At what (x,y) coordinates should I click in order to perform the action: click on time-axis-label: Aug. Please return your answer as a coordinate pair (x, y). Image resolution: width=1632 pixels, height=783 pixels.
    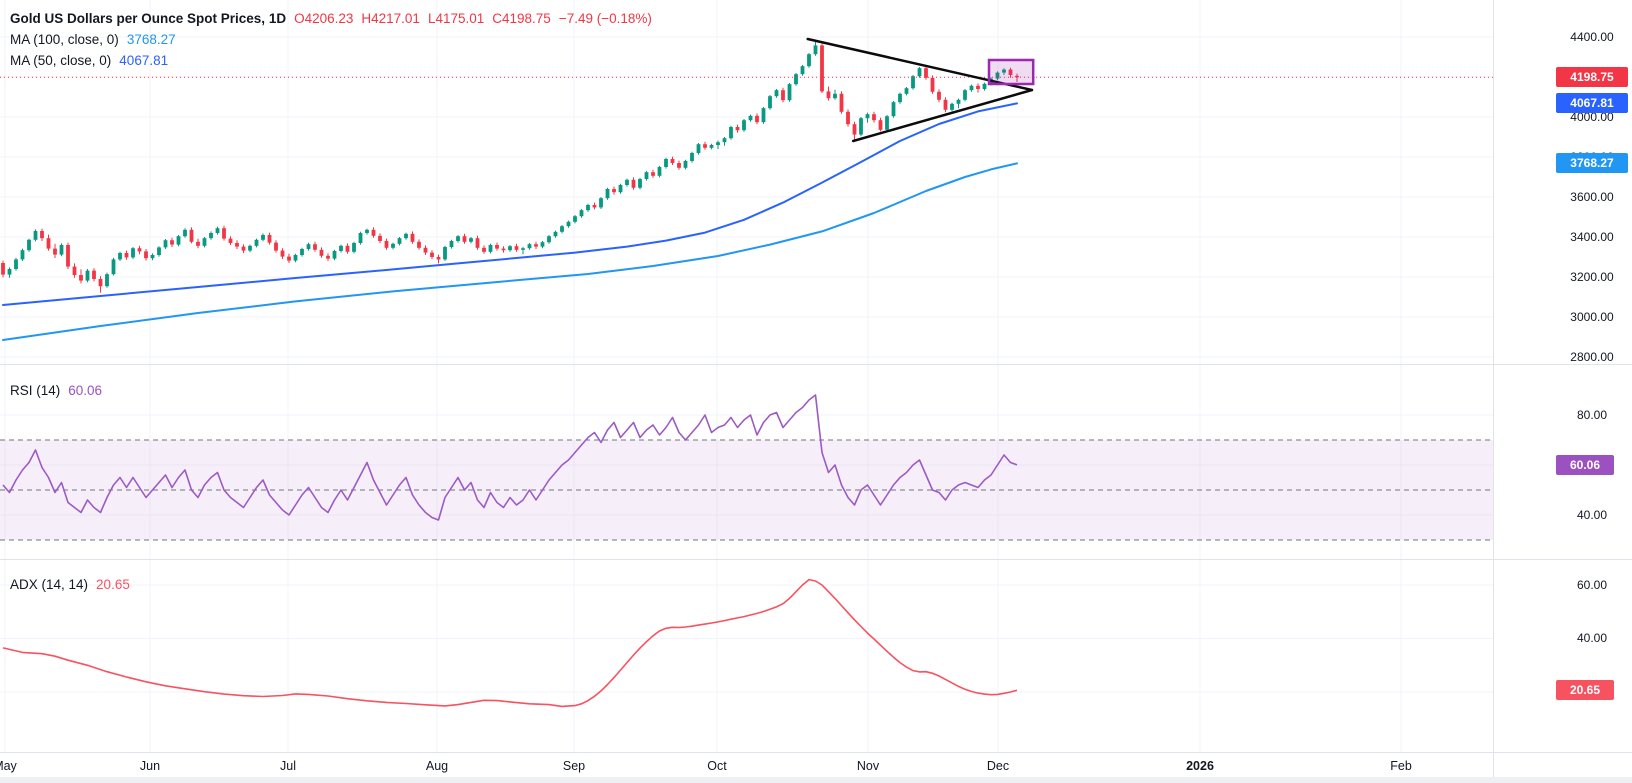
    Looking at the image, I should click on (437, 766).